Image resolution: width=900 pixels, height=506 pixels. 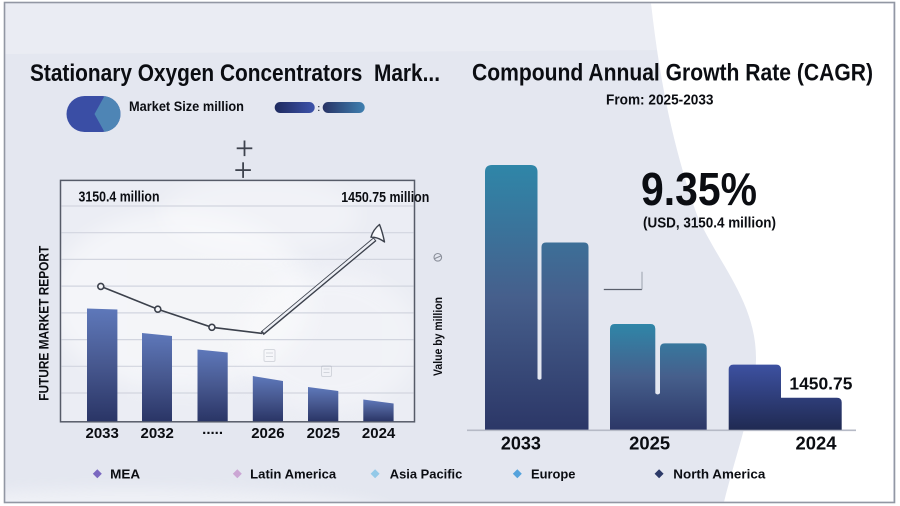 What do you see at coordinates (119, 198) in the screenshot?
I see `svg-text: 3150.4 million` at bounding box center [119, 198].